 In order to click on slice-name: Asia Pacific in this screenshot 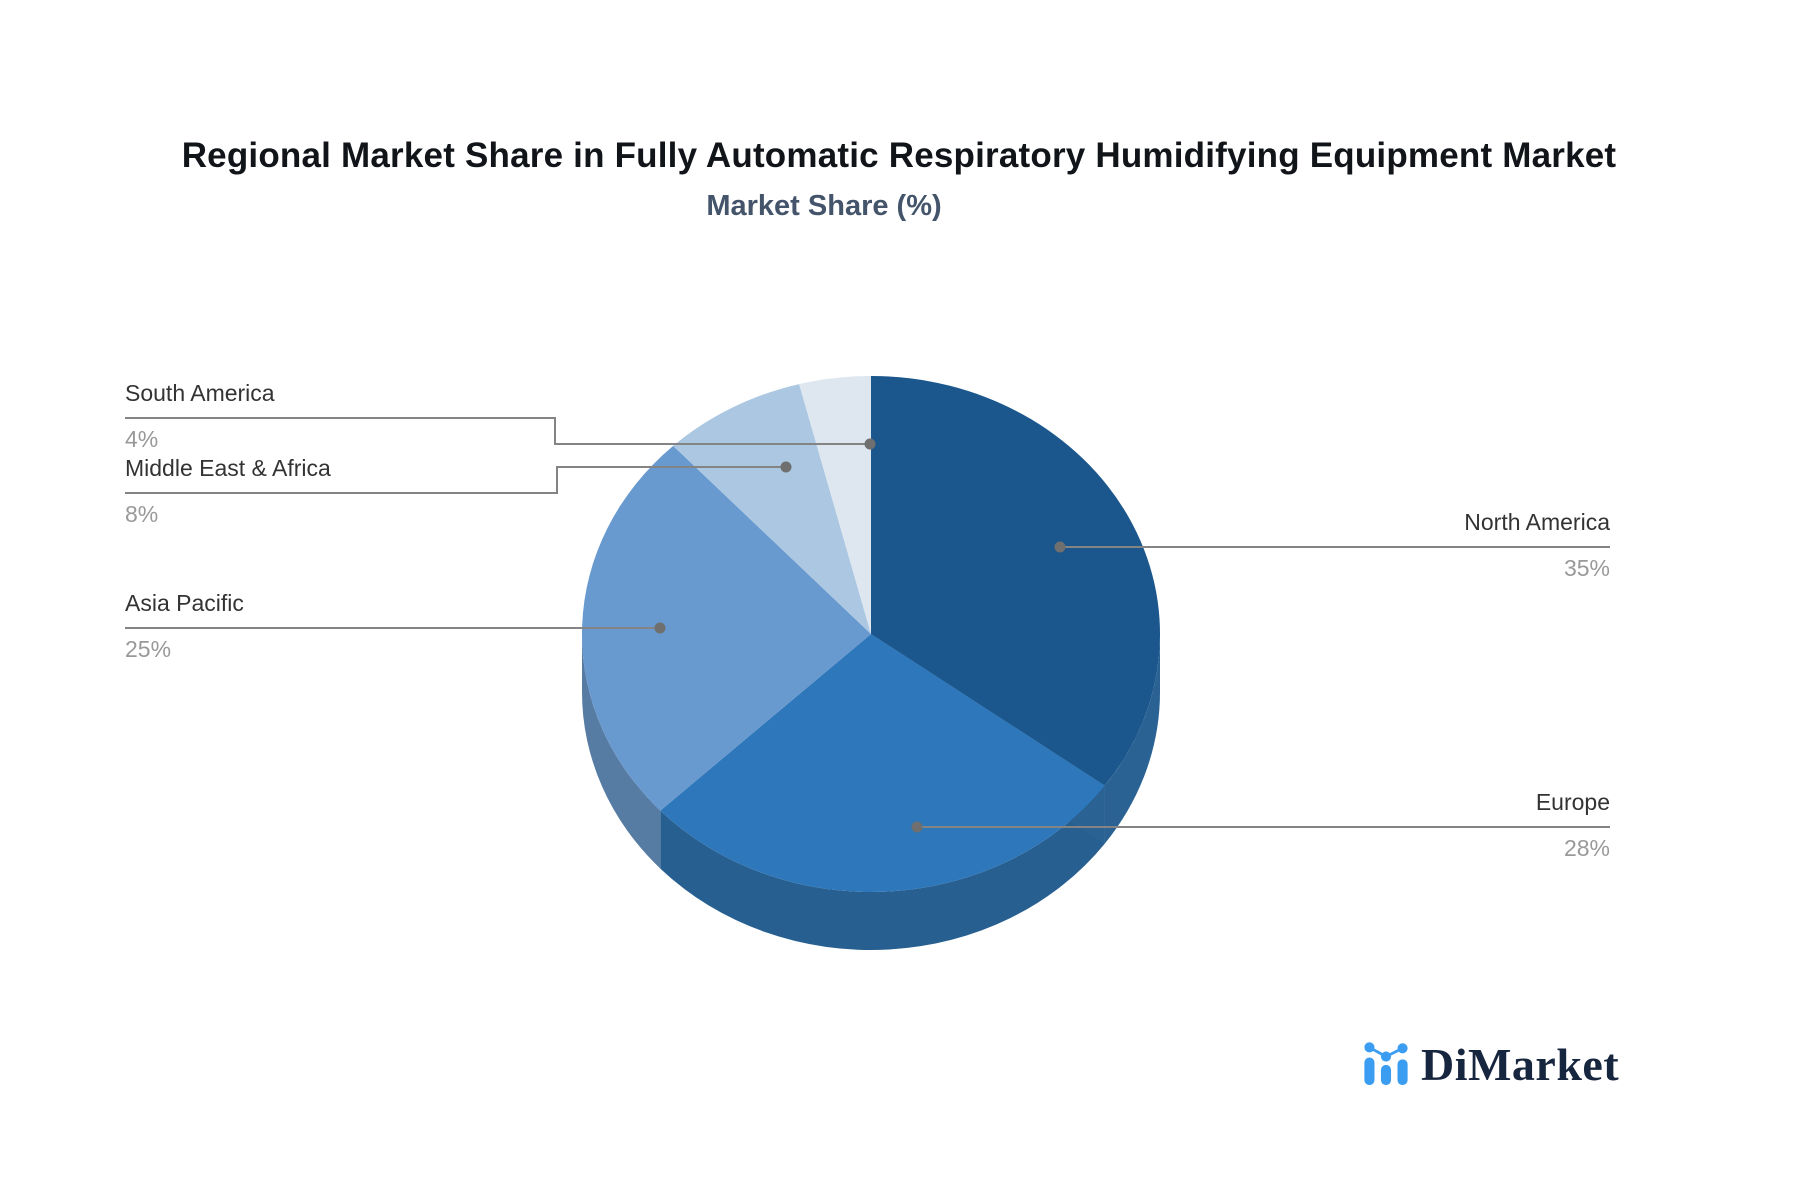, I will do `click(184, 603)`.